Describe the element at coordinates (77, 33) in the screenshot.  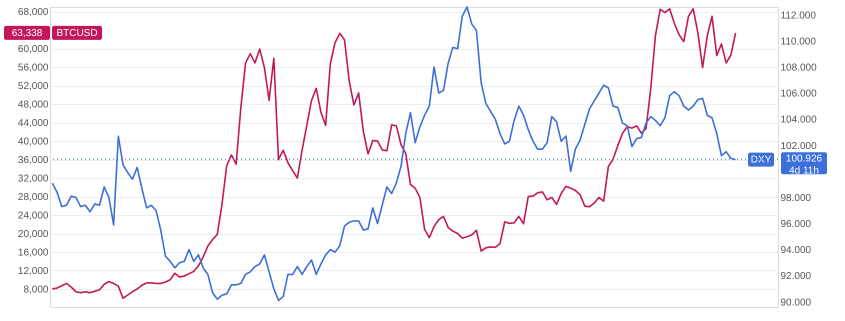
I see `legend-label: BTCUSD` at that location.